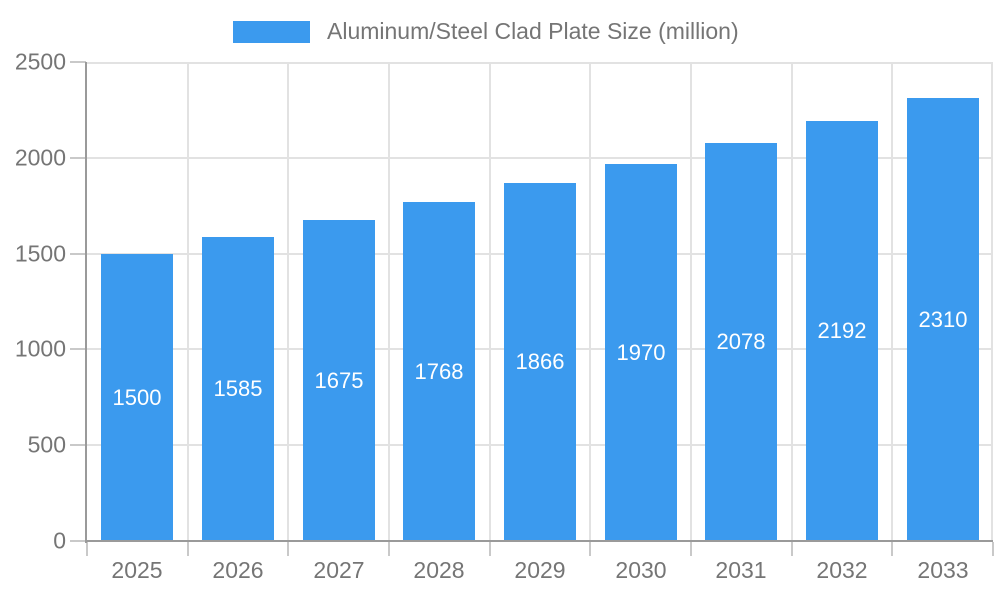 This screenshot has width=1000, height=600. Describe the element at coordinates (86, 302) in the screenshot. I see `y-axis-line` at that location.